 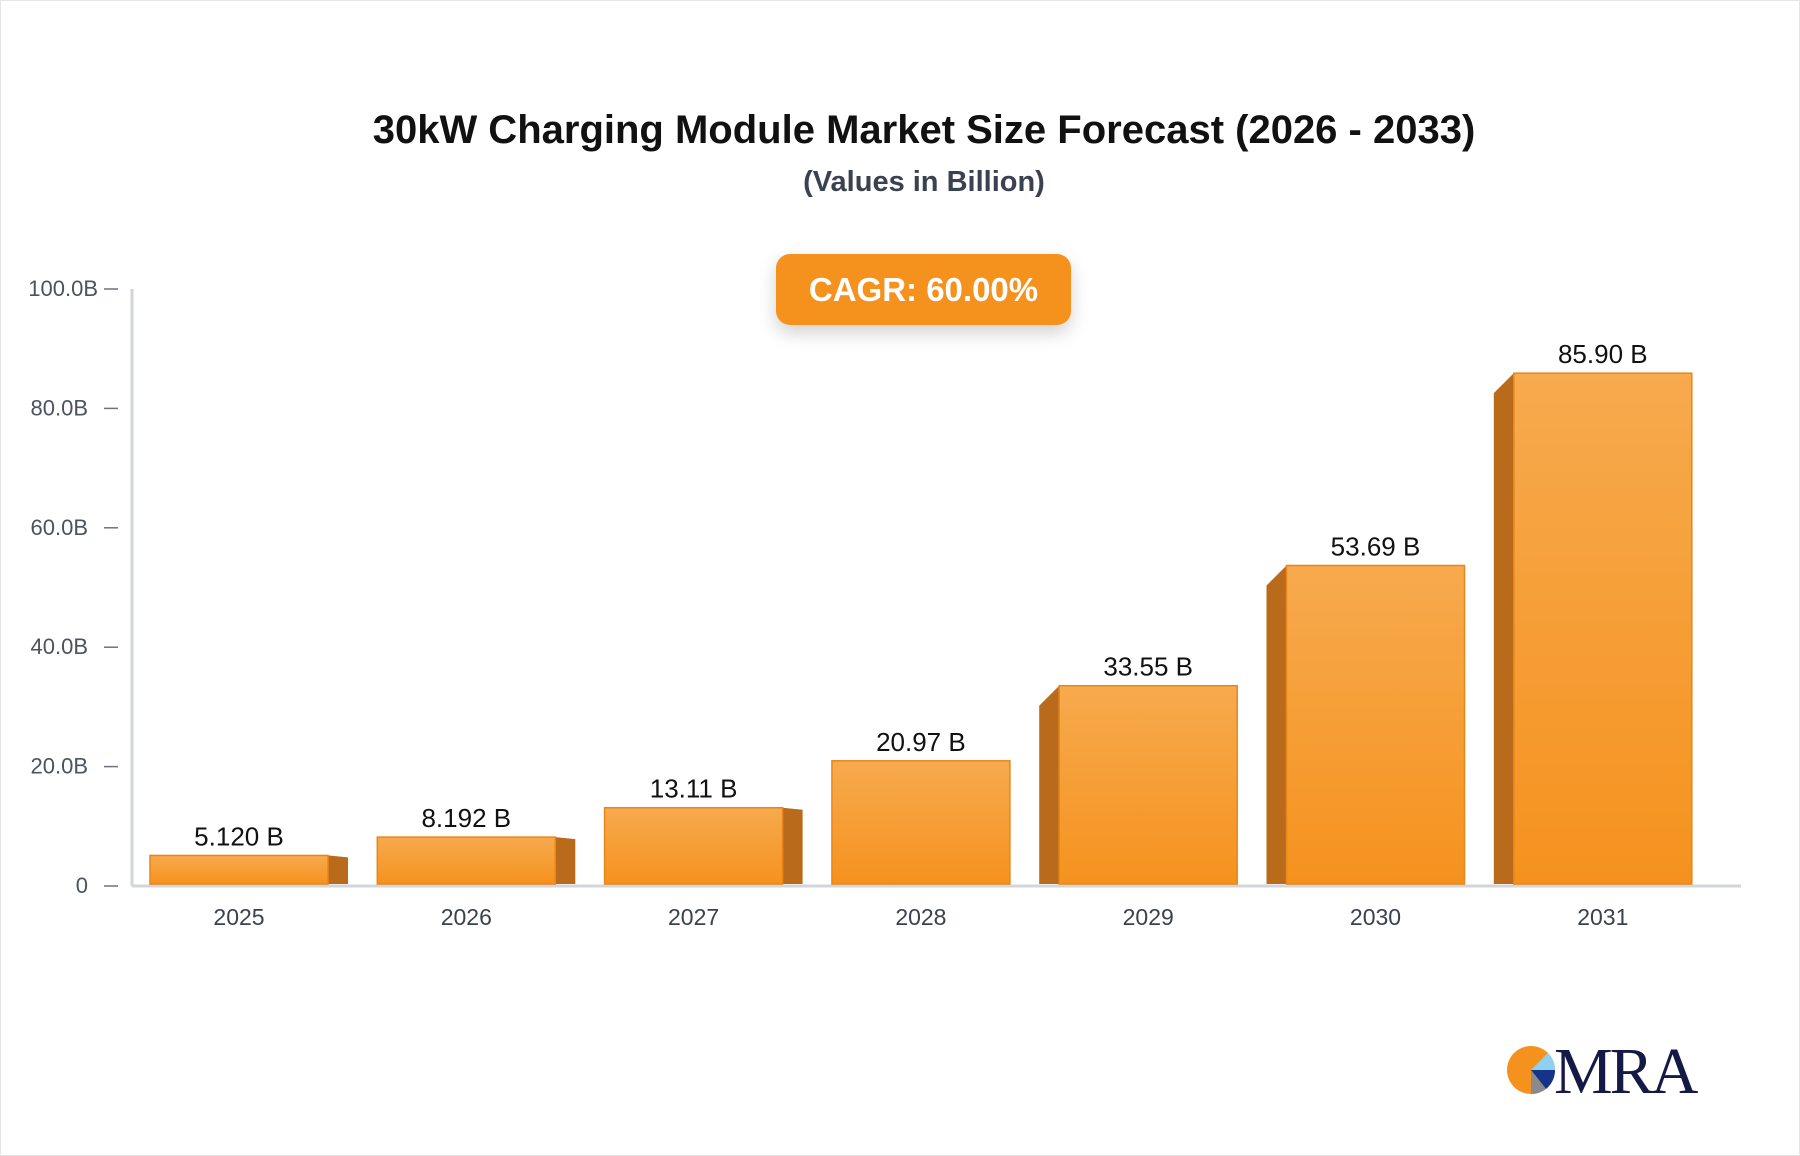 I want to click on pie-logo-icon, so click(x=1531, y=1070).